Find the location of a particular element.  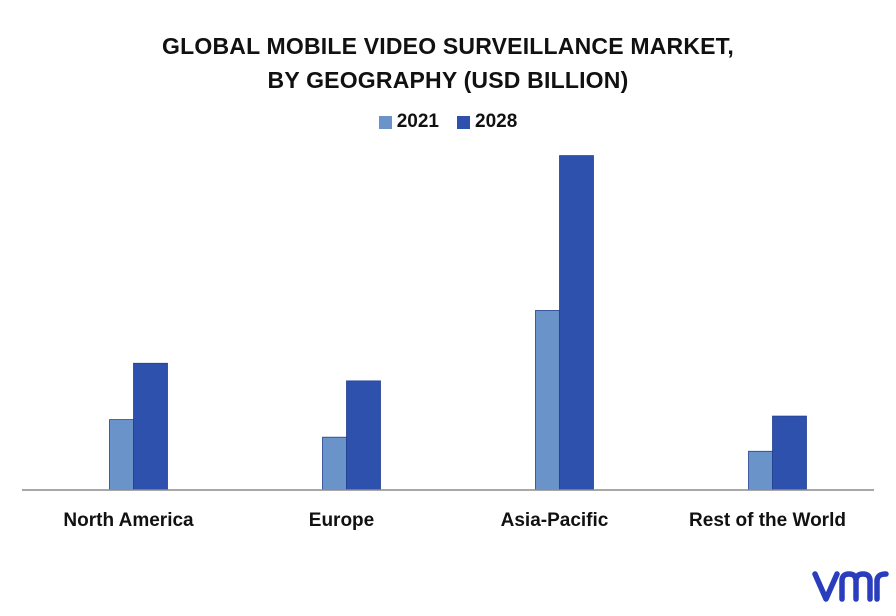

bar-2028-asia-pacific is located at coordinates (576, 323).